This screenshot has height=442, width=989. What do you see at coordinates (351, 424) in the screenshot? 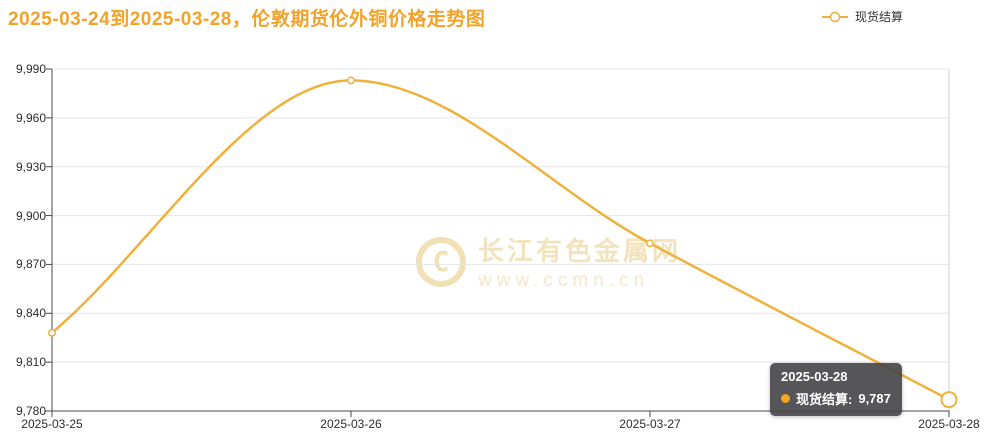
I see `x-axis-label: 2025-03-26` at bounding box center [351, 424].